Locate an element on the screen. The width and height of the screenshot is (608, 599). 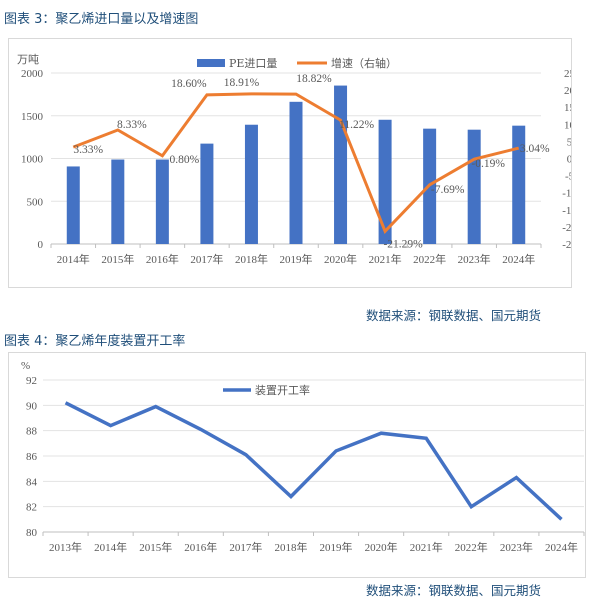
legend-label-growth-rate: 增速（右轴） is located at coordinates (364, 63).